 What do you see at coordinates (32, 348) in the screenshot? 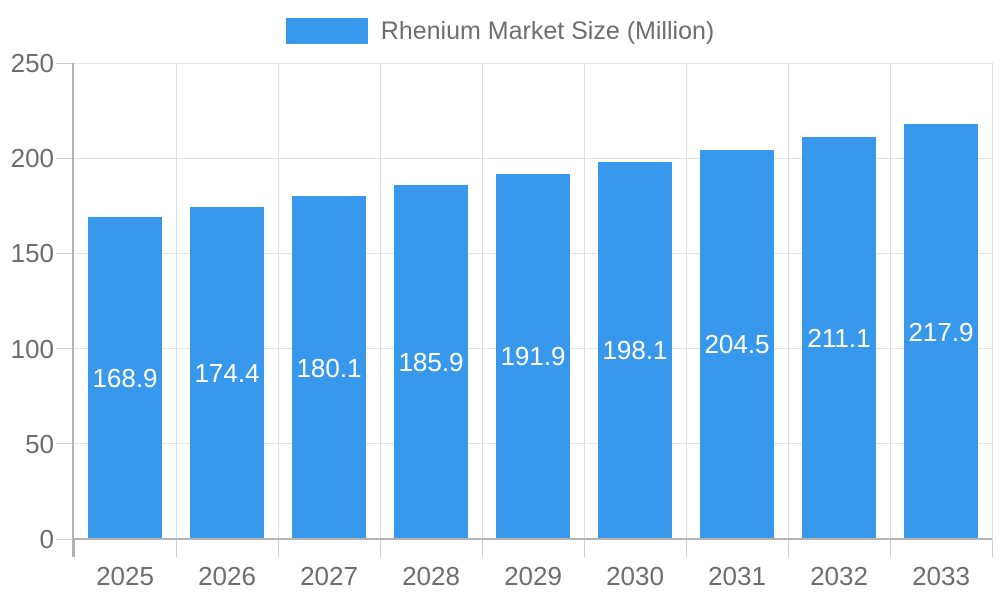
I see `y-tick-label: 100` at bounding box center [32, 348].